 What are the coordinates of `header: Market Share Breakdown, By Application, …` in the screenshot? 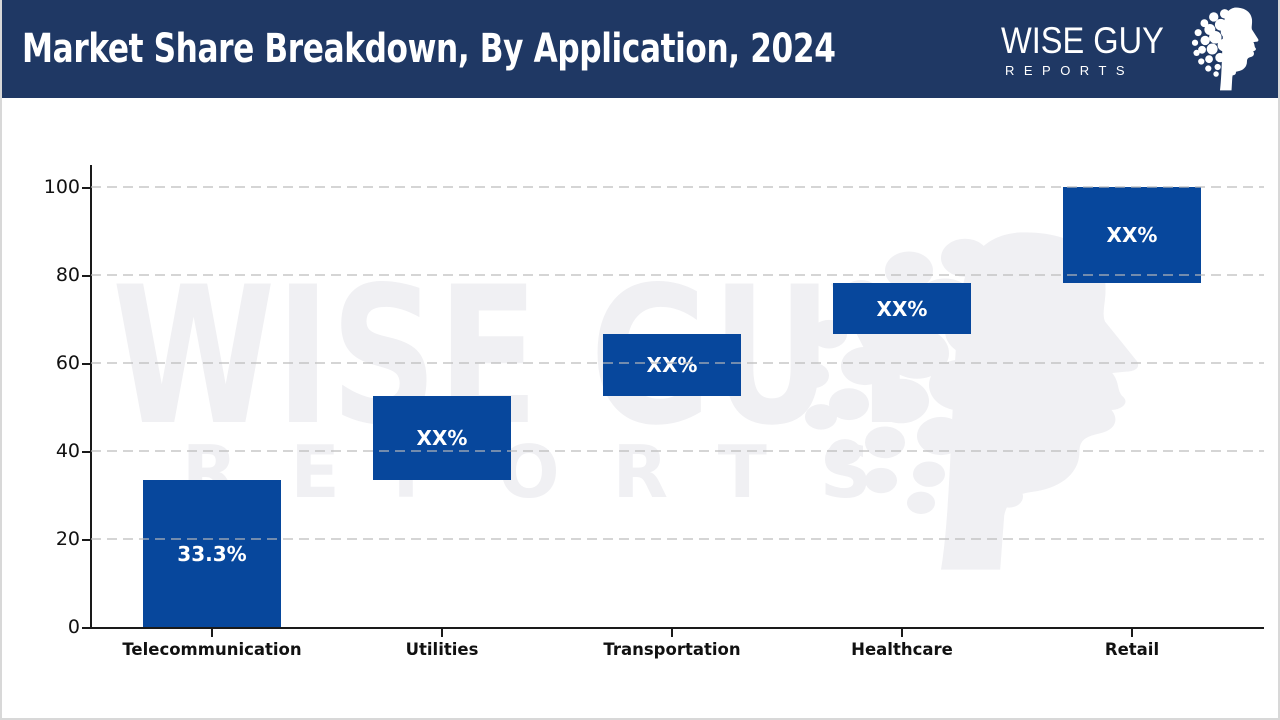 It's located at (640, 49).